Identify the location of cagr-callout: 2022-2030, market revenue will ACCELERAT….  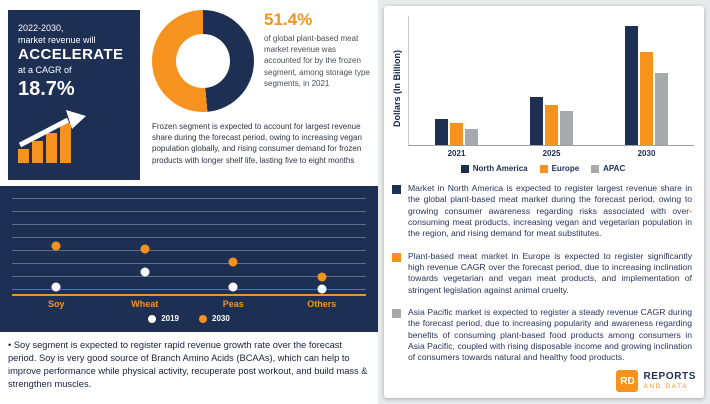
(74, 95).